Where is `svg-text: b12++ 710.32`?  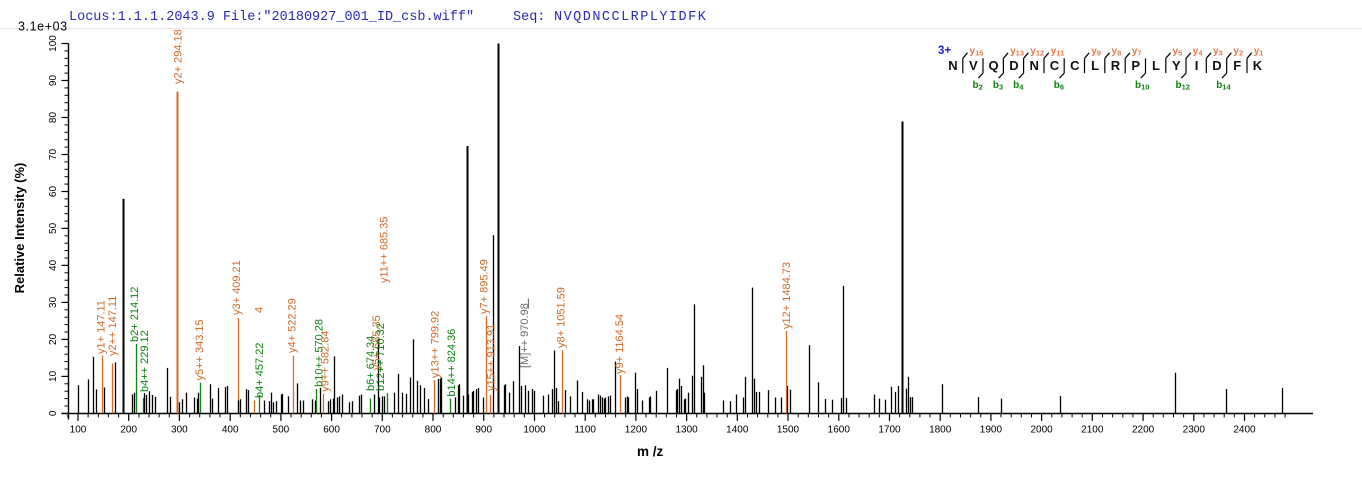
svg-text: b12++ 710.32 is located at coordinates (381, 357).